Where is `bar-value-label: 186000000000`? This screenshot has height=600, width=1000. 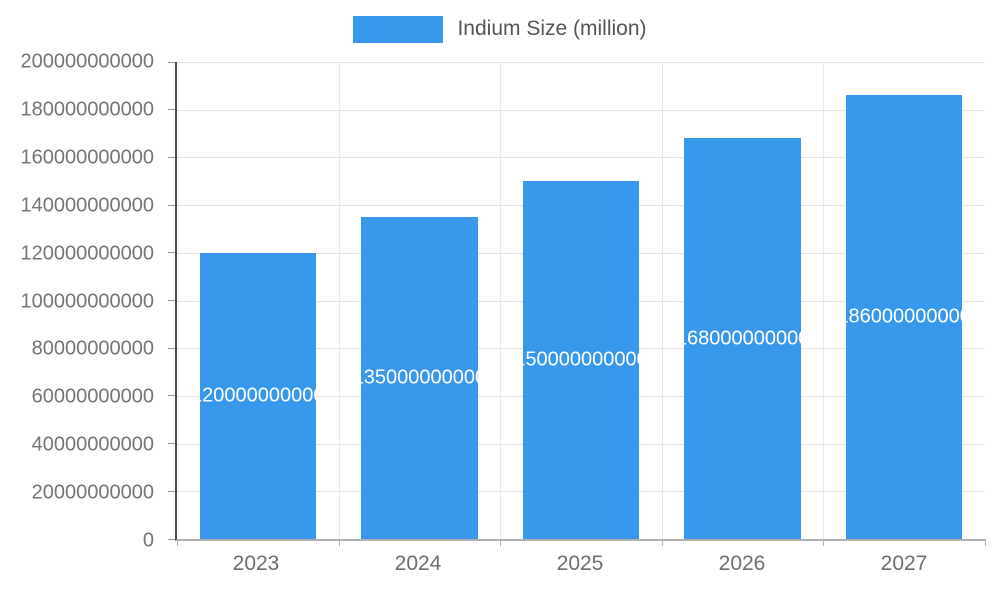 bar-value-label: 186000000000 is located at coordinates (904, 316).